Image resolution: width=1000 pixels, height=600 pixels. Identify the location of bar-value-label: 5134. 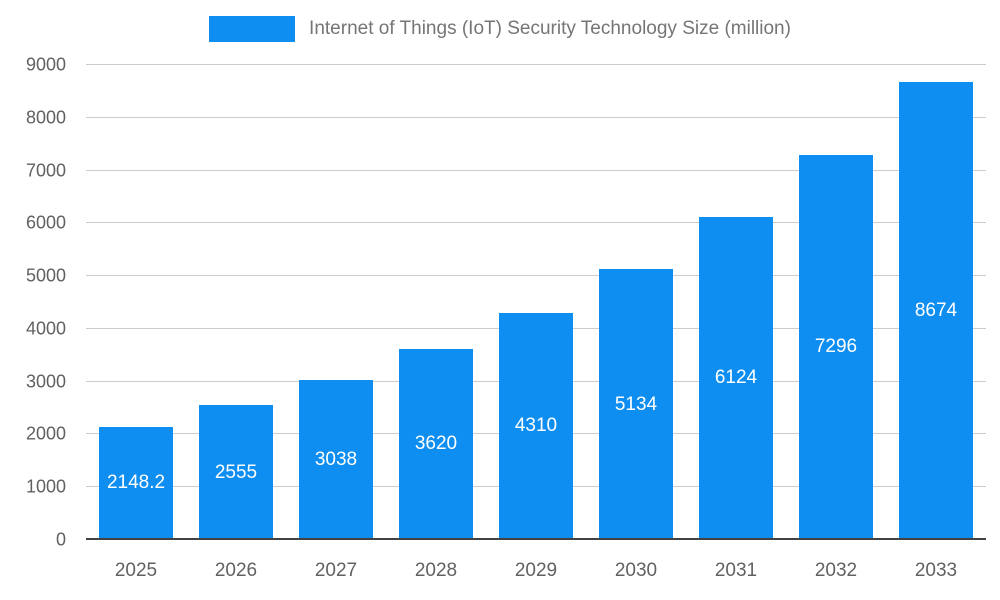
(636, 404).